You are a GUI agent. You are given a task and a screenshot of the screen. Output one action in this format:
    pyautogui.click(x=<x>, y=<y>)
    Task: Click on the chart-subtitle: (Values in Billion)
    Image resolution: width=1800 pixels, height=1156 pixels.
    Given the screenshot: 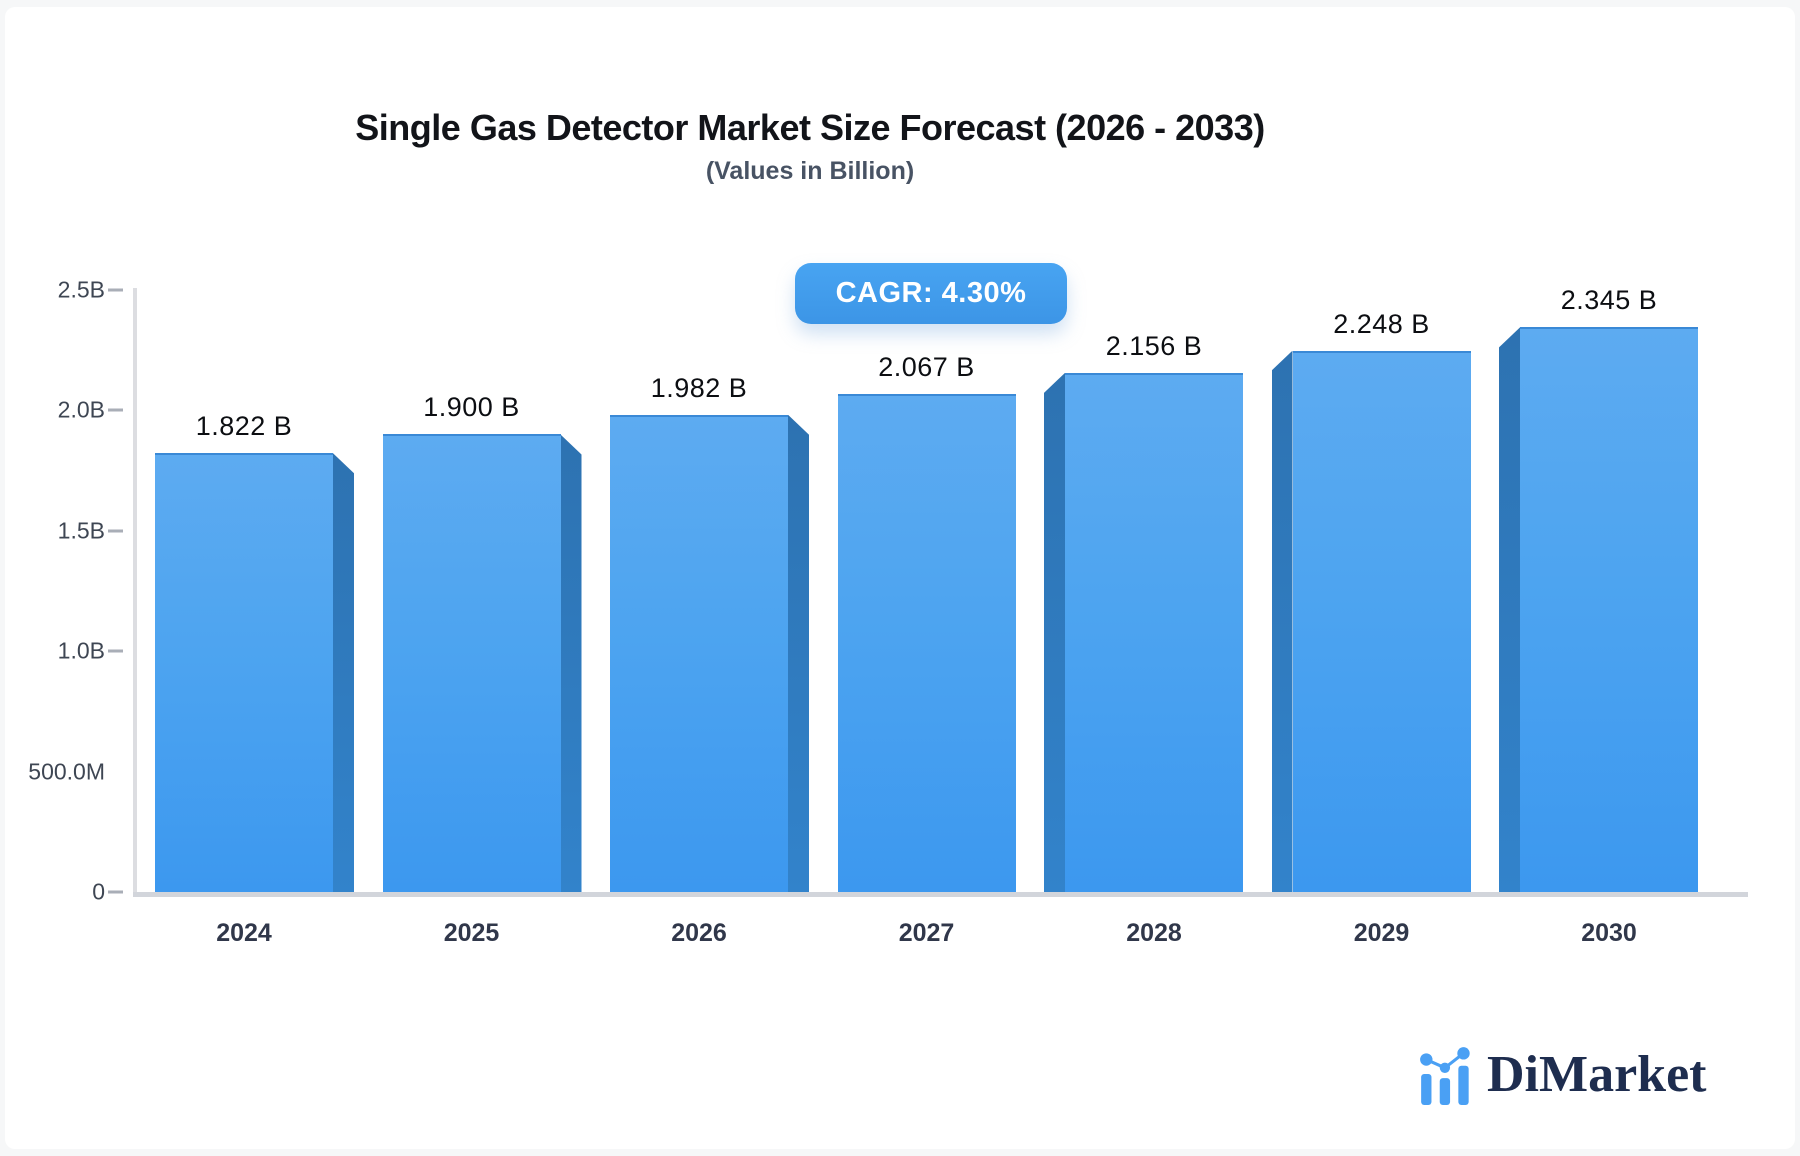 What is the action you would take?
    pyautogui.click(x=810, y=171)
    